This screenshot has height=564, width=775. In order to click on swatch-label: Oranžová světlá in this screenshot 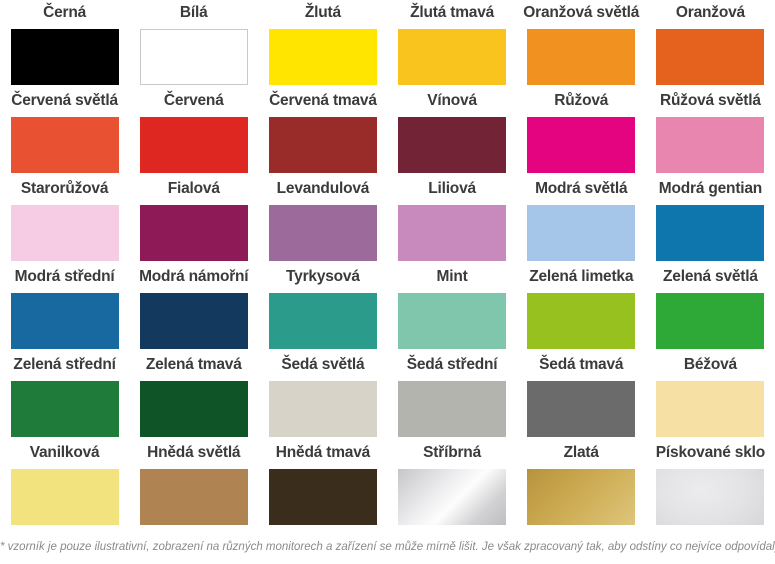, I will do `click(581, 12)`.